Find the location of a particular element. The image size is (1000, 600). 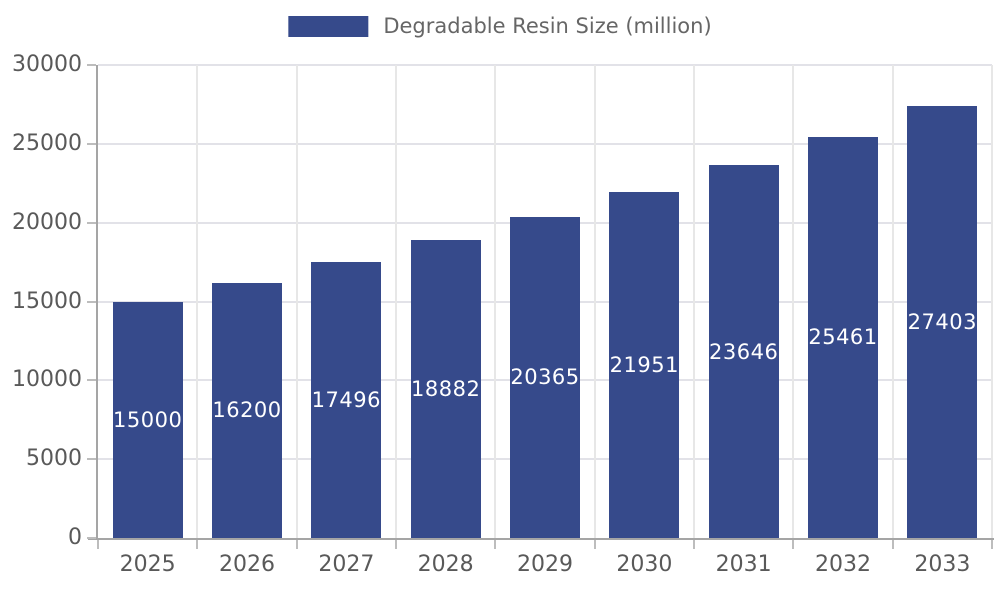

x-tick-label: 2026 is located at coordinates (247, 564).